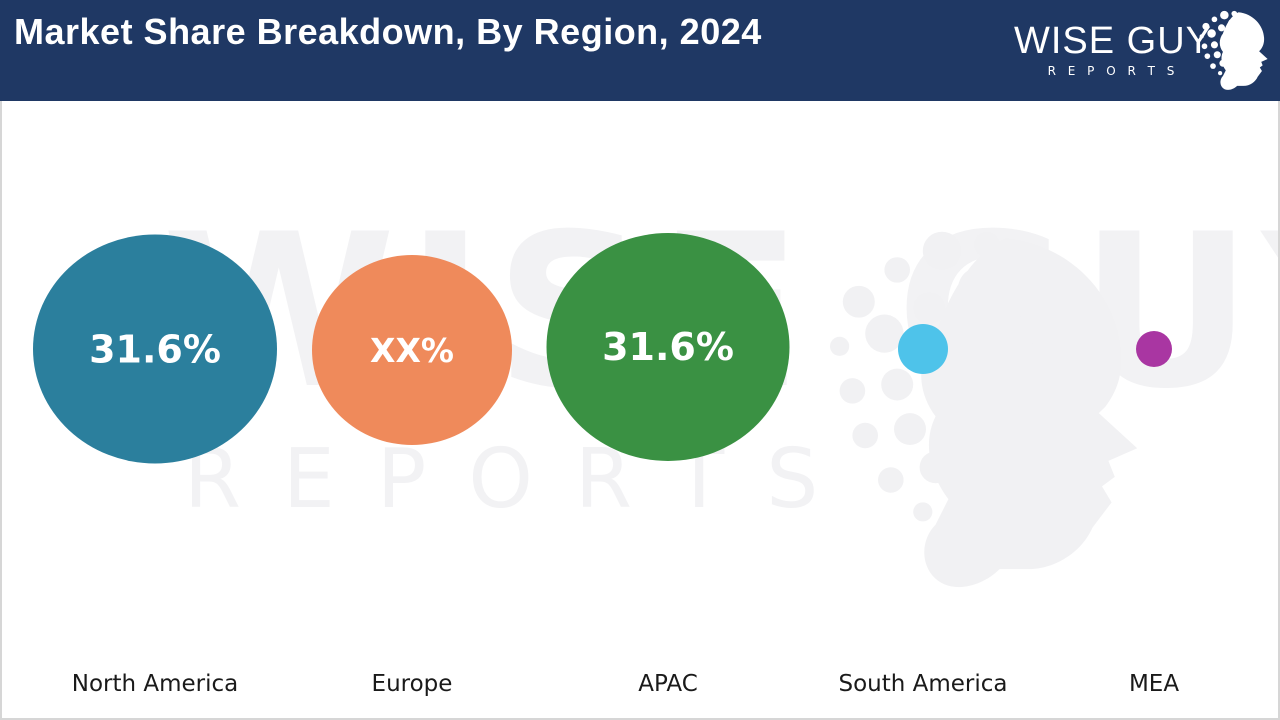 Image resolution: width=1280 pixels, height=720 pixels. I want to click on head-silhouette-icon, so click(1233, 50).